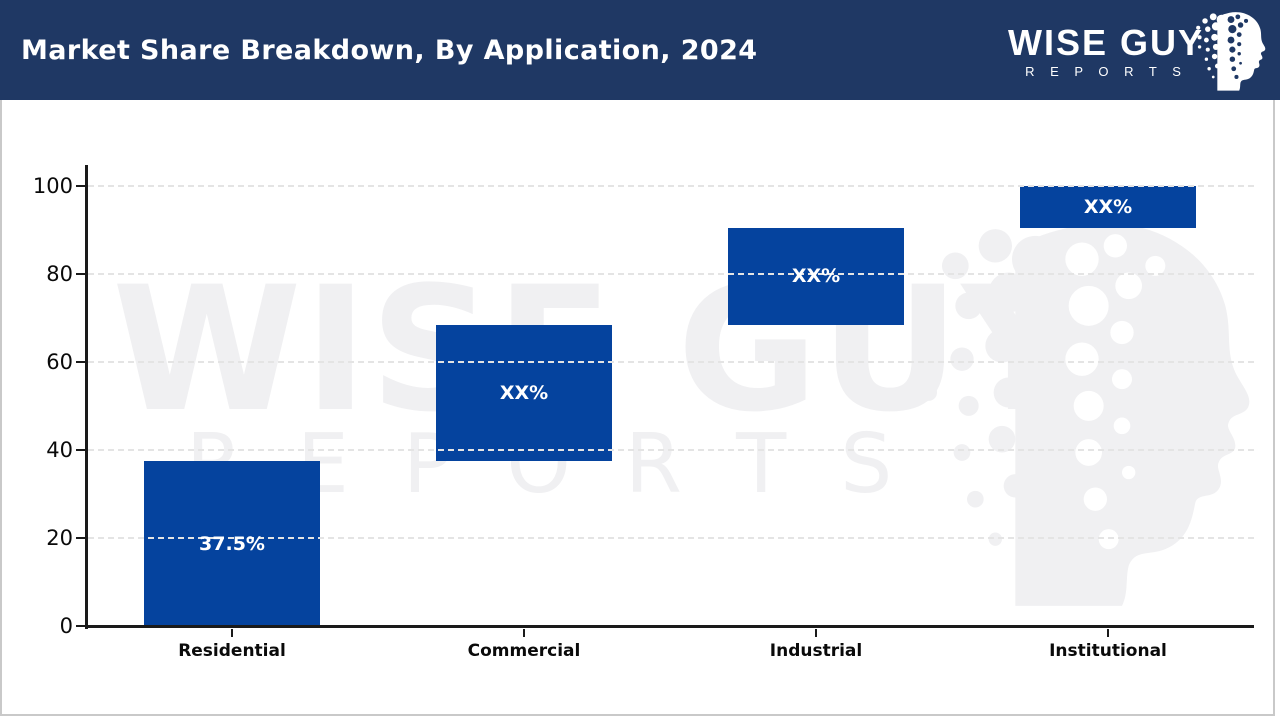 Image resolution: width=1280 pixels, height=720 pixels. Describe the element at coordinates (1106, 71) in the screenshot. I see `brand-reports-text: R E P O R T S` at that location.